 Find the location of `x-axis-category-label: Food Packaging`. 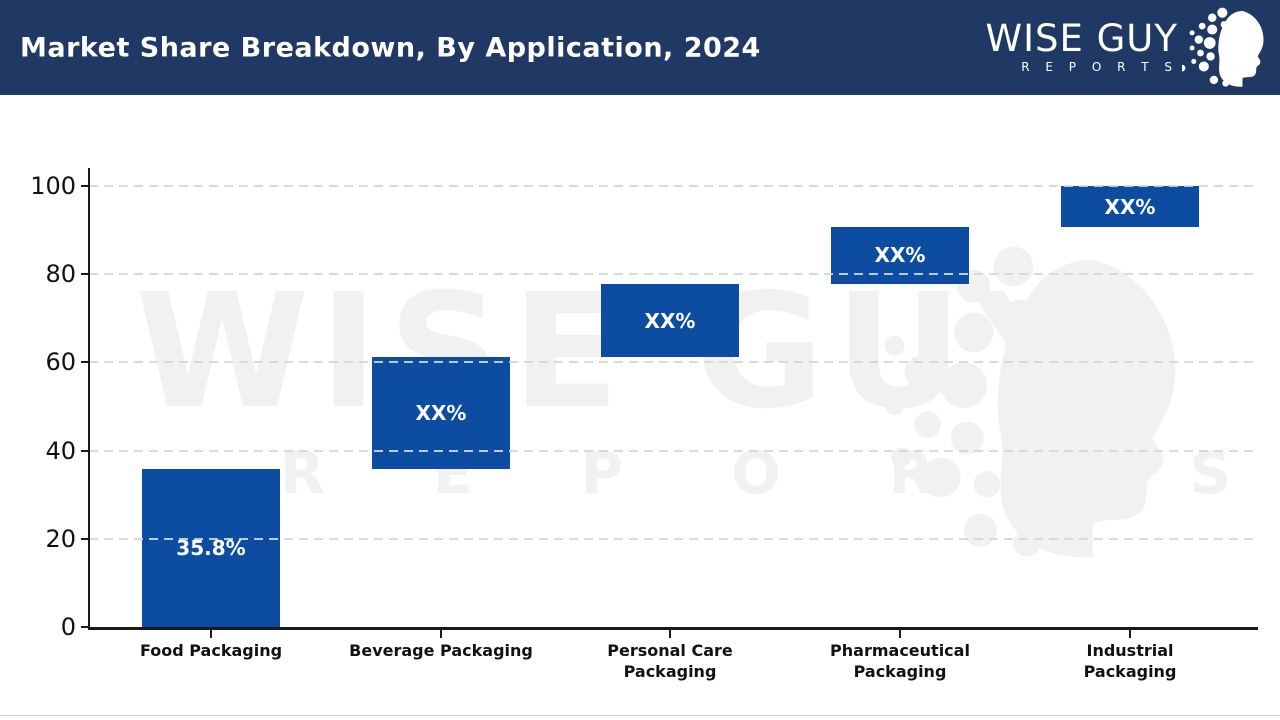

x-axis-category-label: Food Packaging is located at coordinates (211, 650).